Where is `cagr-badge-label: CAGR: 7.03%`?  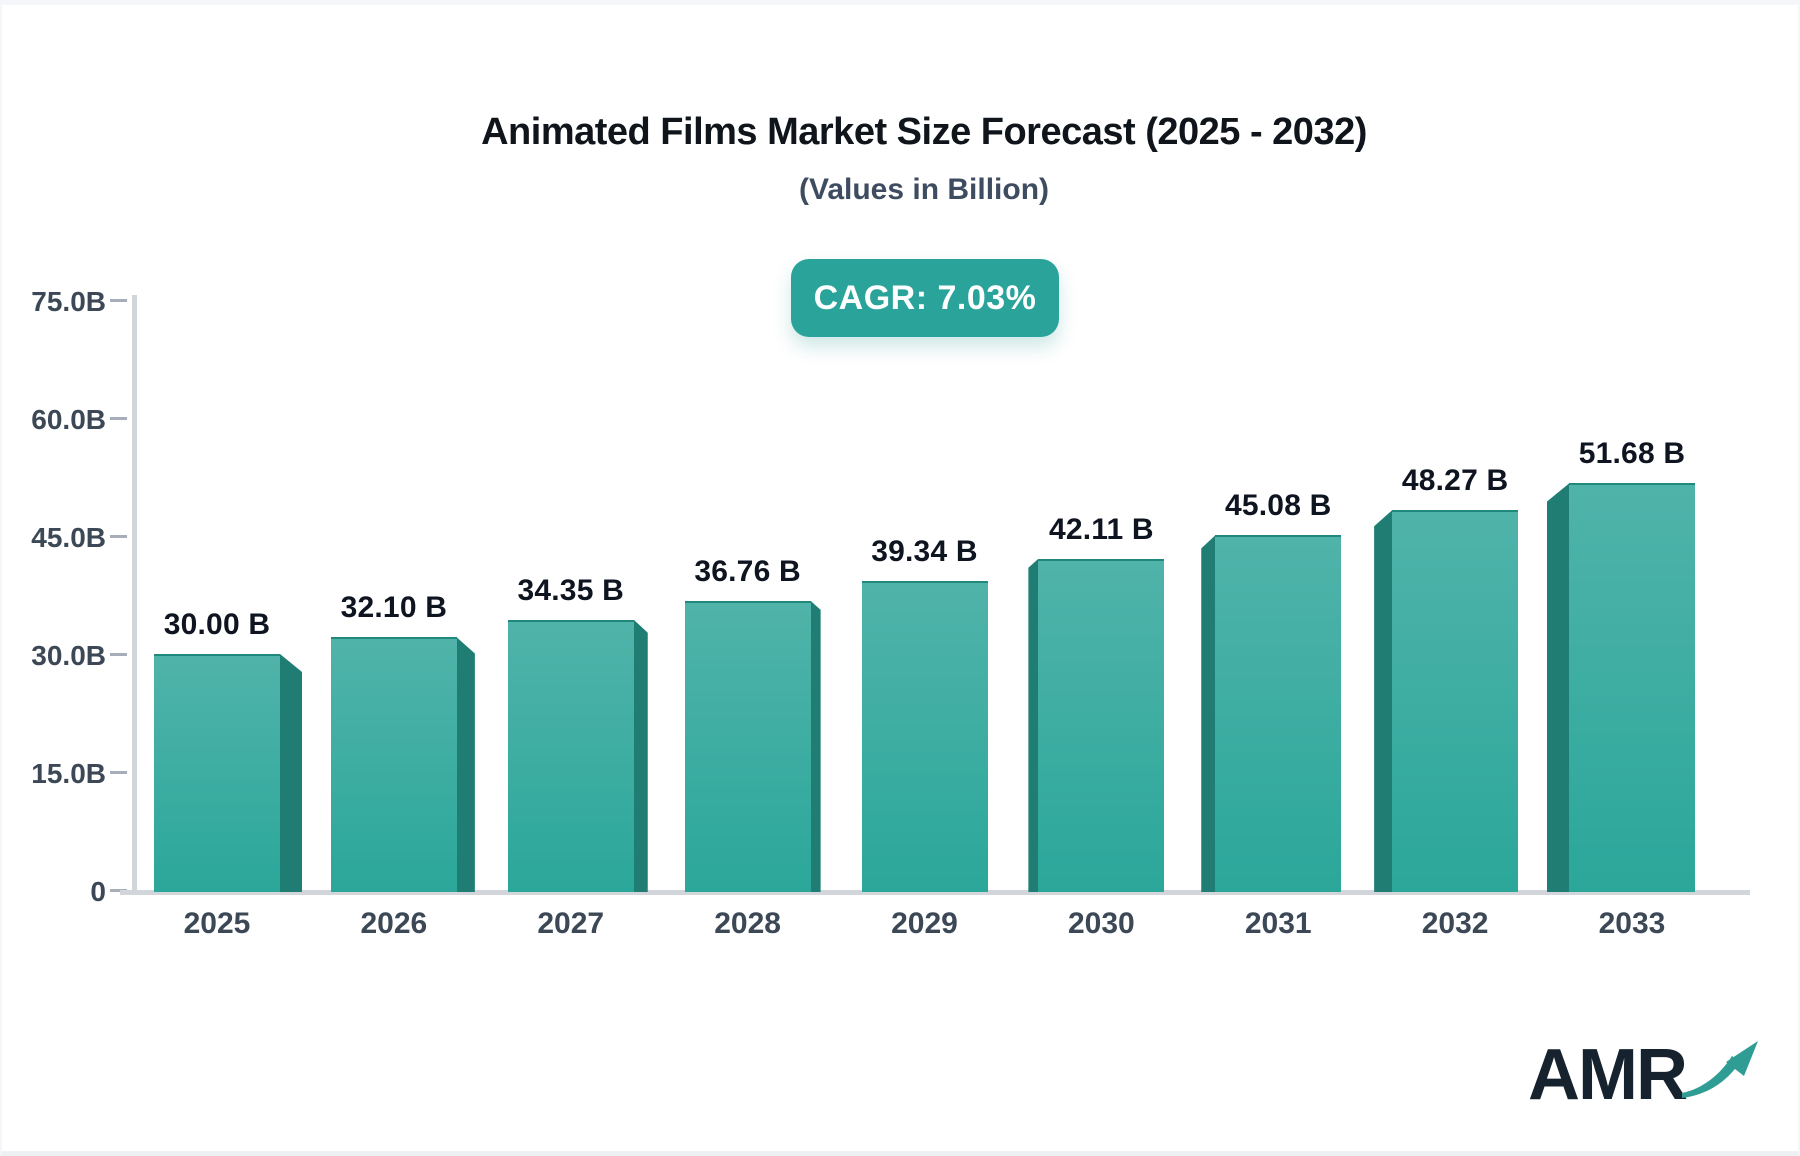
cagr-badge-label: CAGR: 7.03% is located at coordinates (925, 297).